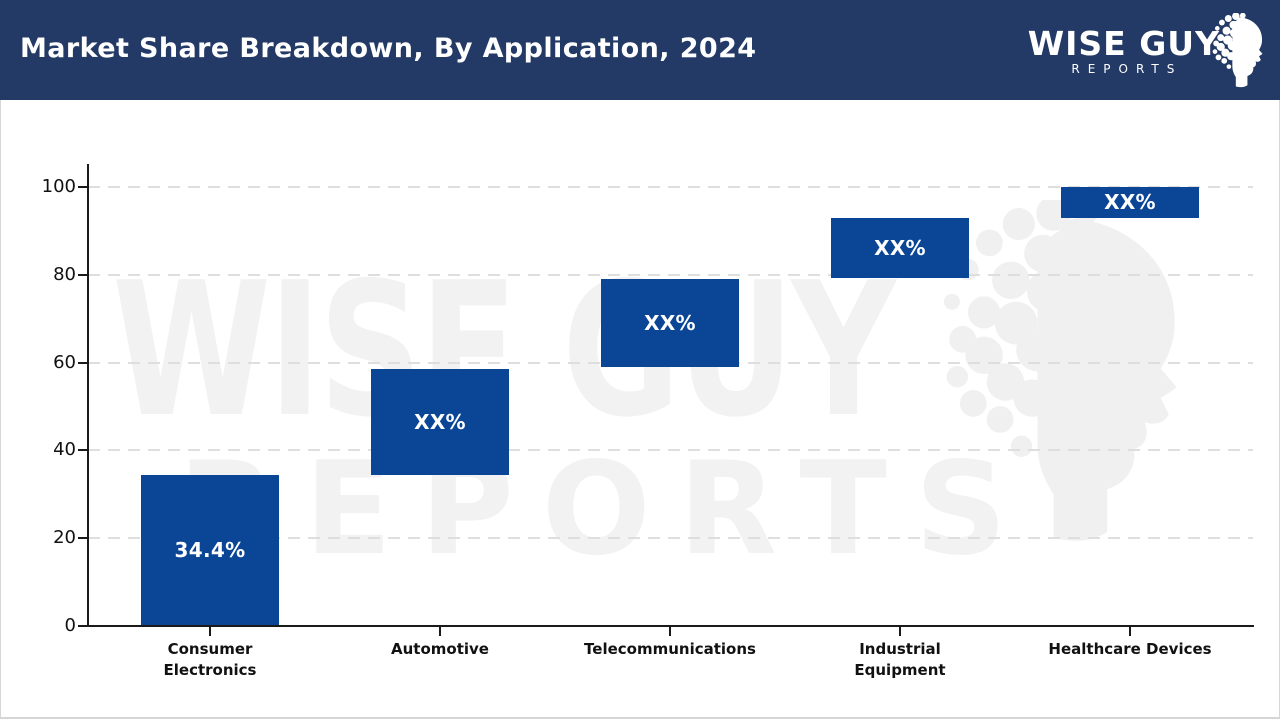 The image size is (1280, 720). What do you see at coordinates (670, 649) in the screenshot?
I see `category-label-telecommunications: Telecommunications` at bounding box center [670, 649].